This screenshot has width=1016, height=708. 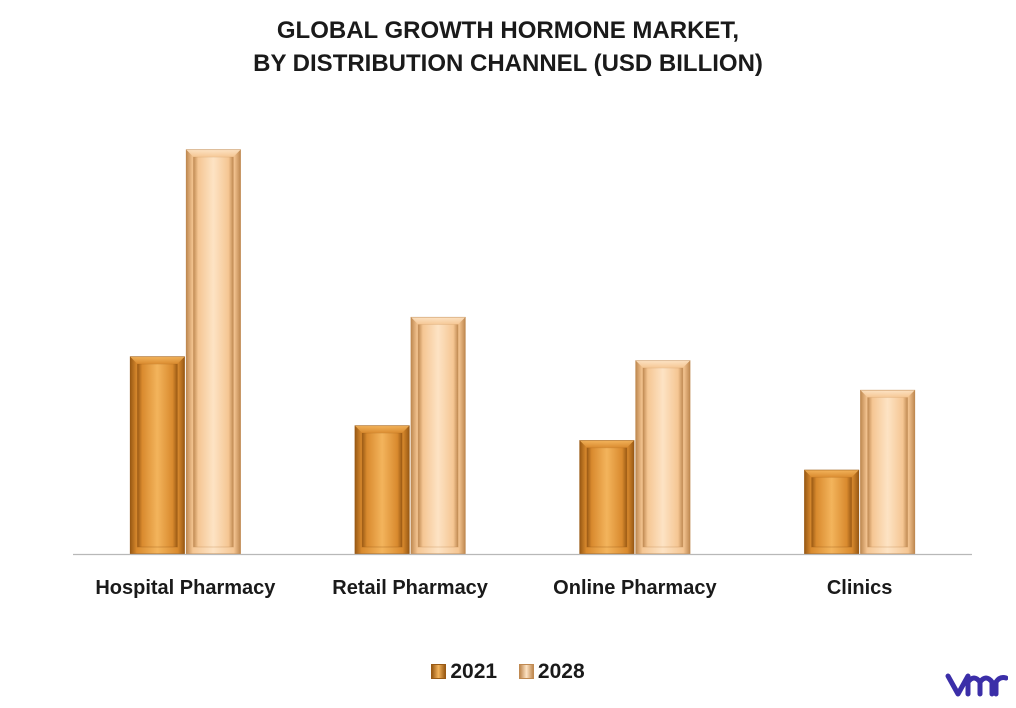 I want to click on bar-hospital-pharmacy-2021, so click(x=157, y=455).